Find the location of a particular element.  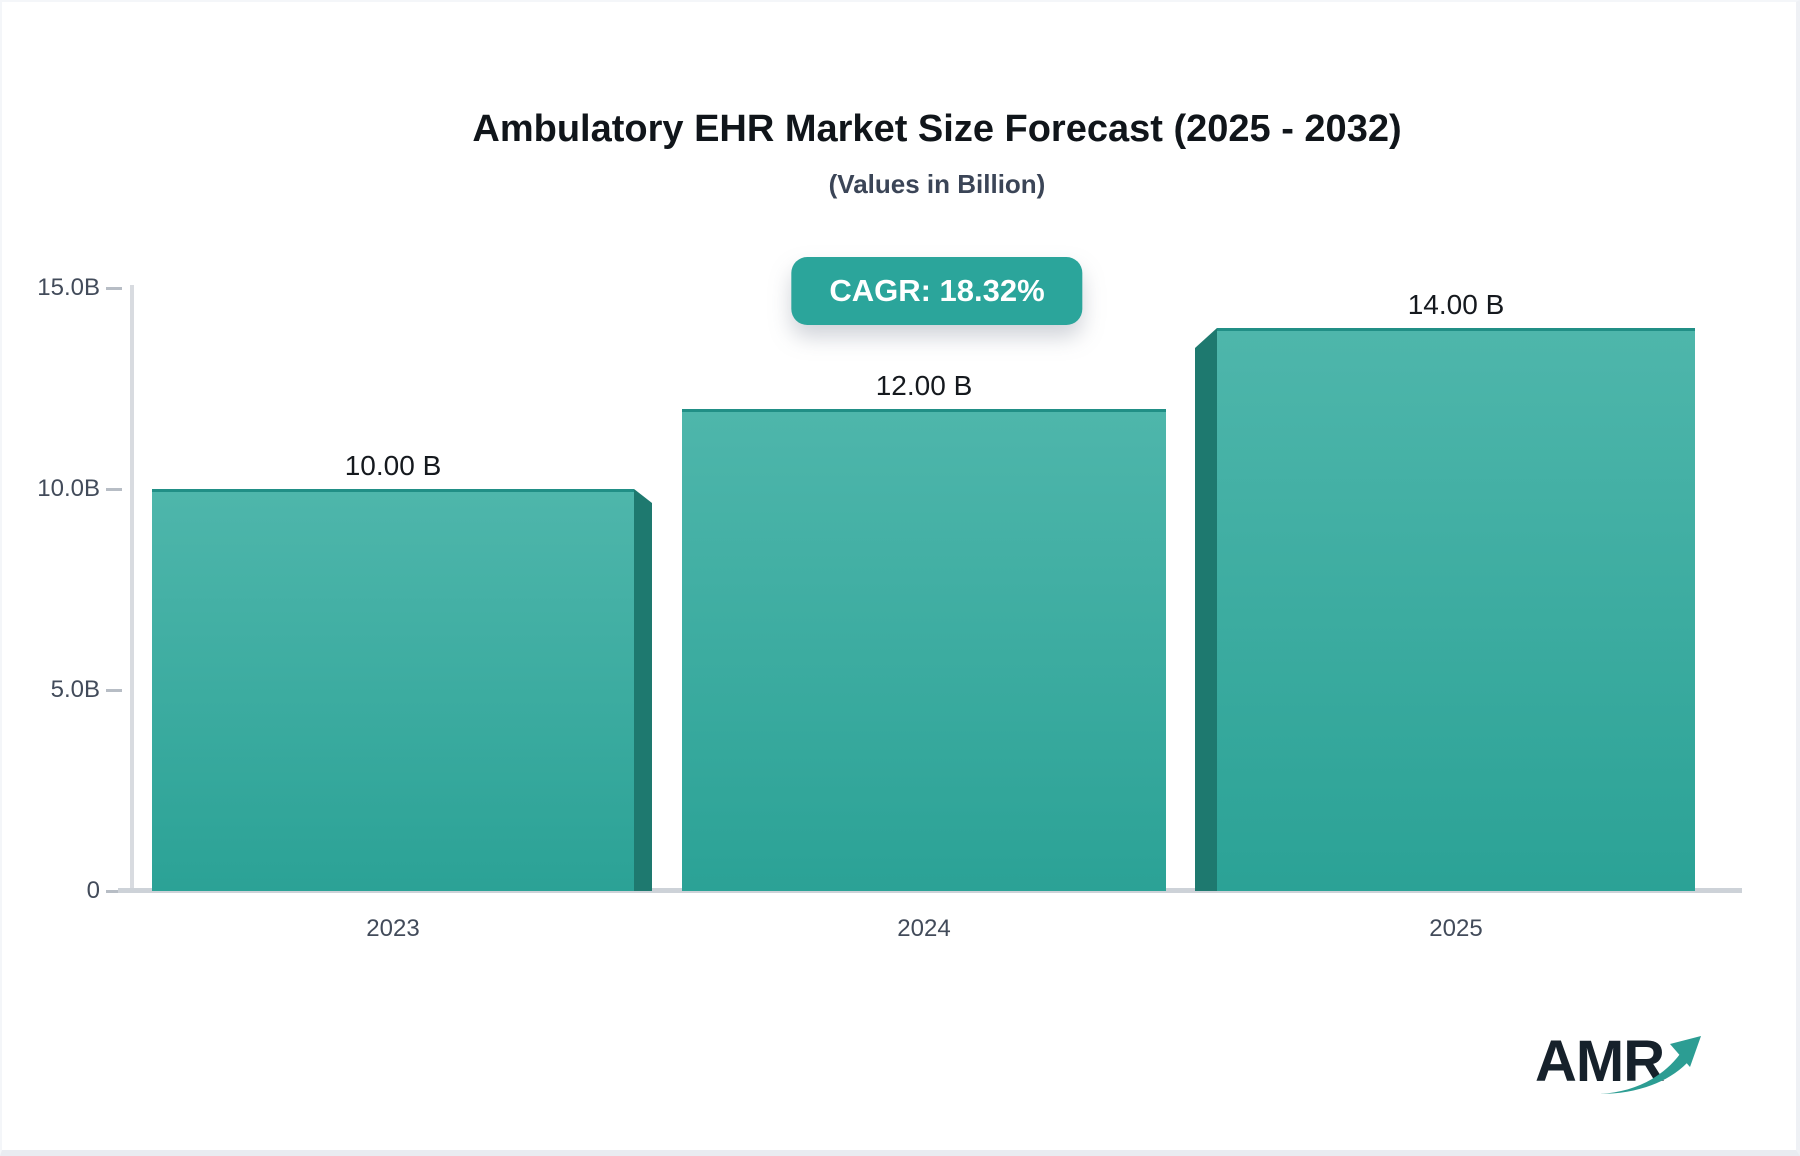

bar-value-label: 14.00 B is located at coordinates (1456, 304).